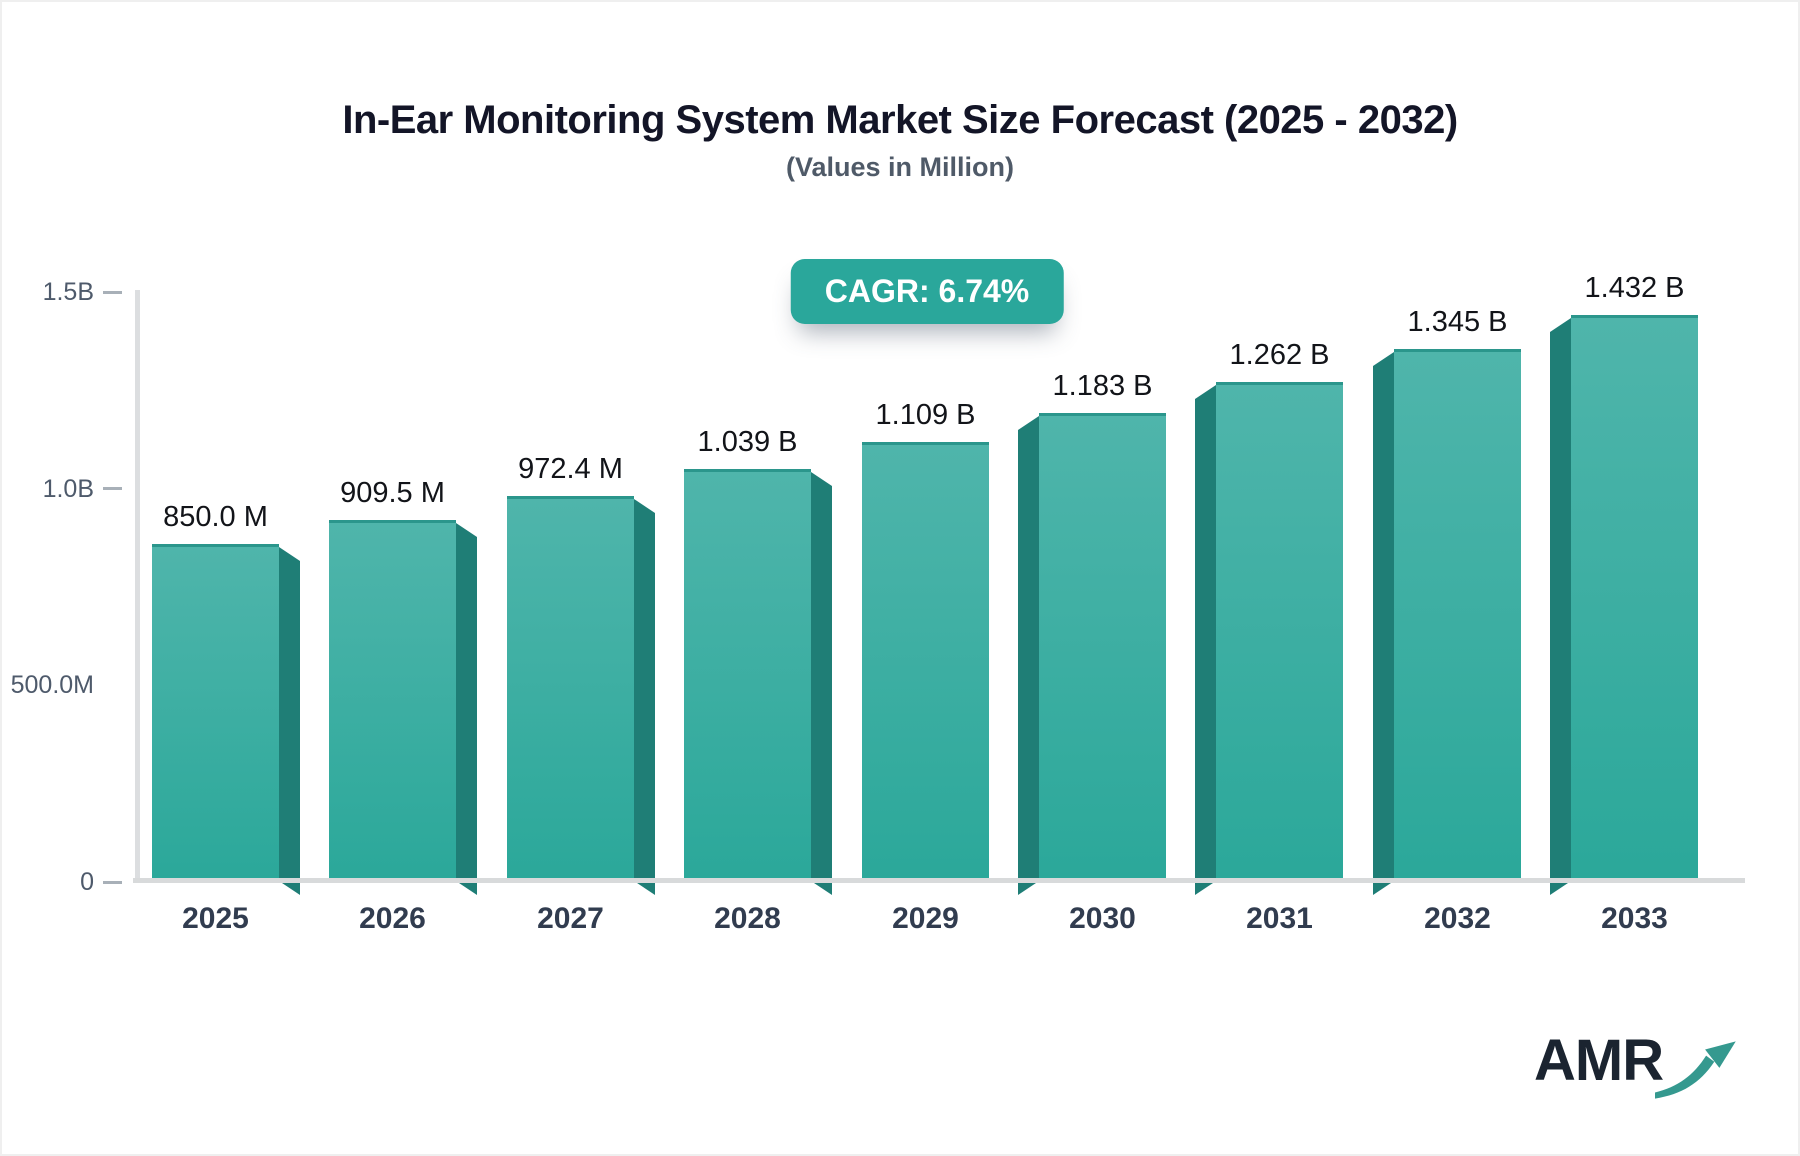  Describe the element at coordinates (925, 638) in the screenshot. I see `bar-2029: 1.109 B` at that location.